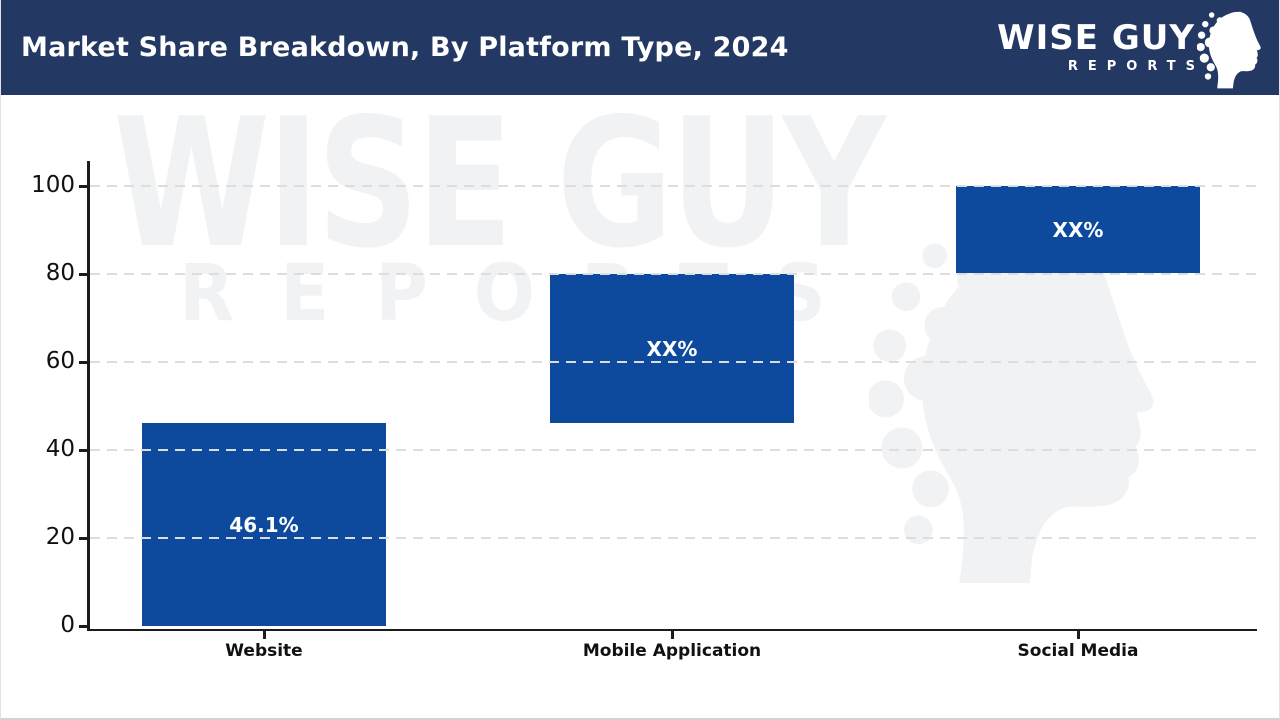 Image resolution: width=1280 pixels, height=720 pixels. I want to click on x-tick-label-1: Website, so click(264, 650).